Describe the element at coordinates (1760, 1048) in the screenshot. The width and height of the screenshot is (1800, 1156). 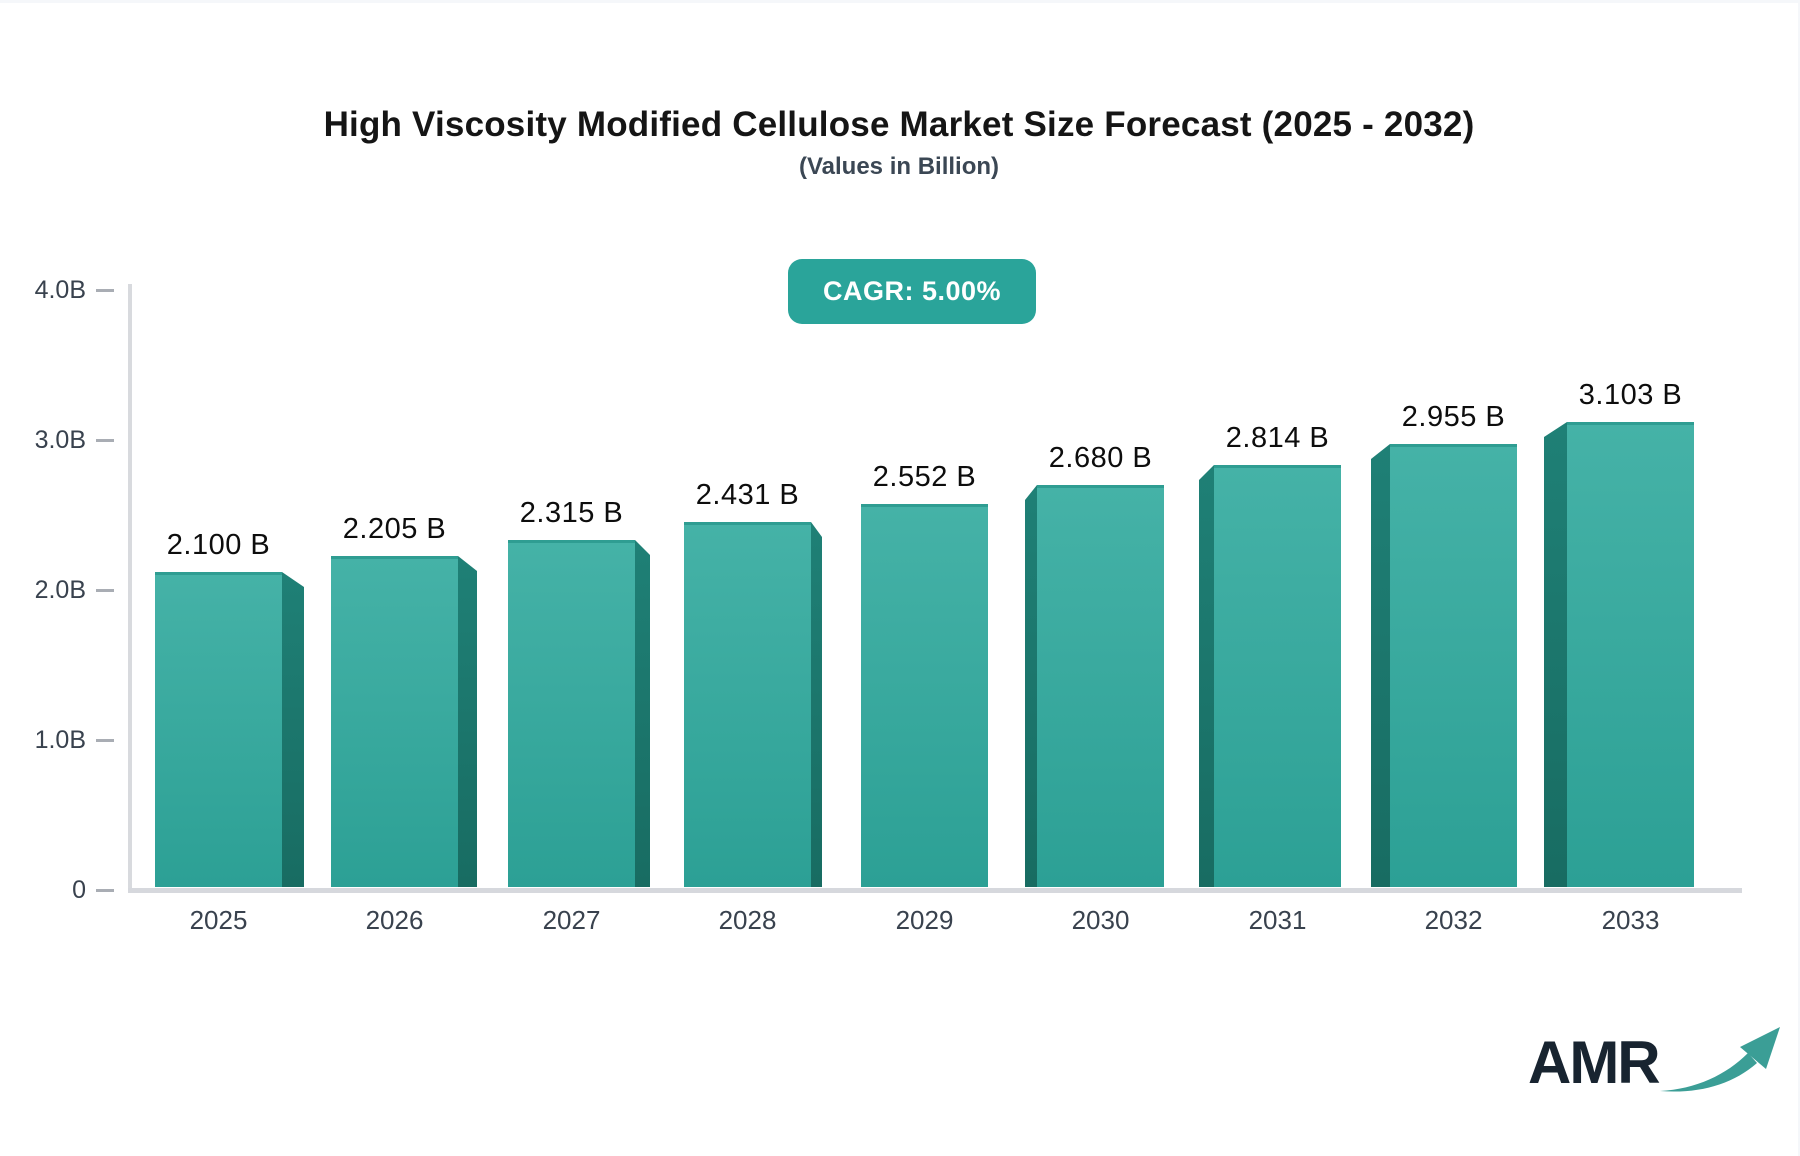
I see `arrow-head` at that location.